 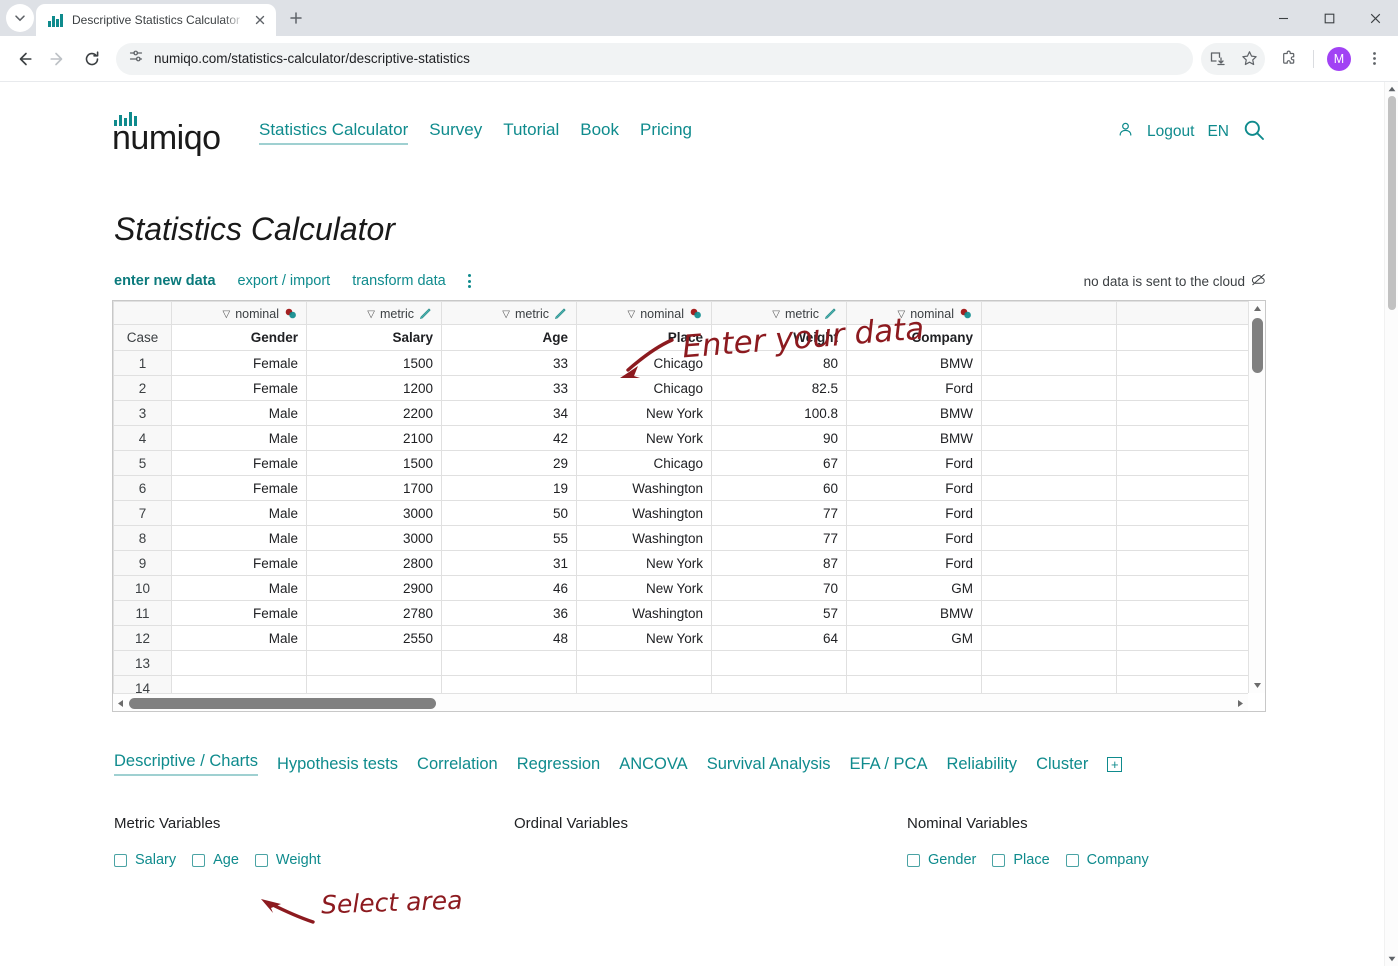 What do you see at coordinates (779, 463) in the screenshot?
I see `cell-weight: 67` at bounding box center [779, 463].